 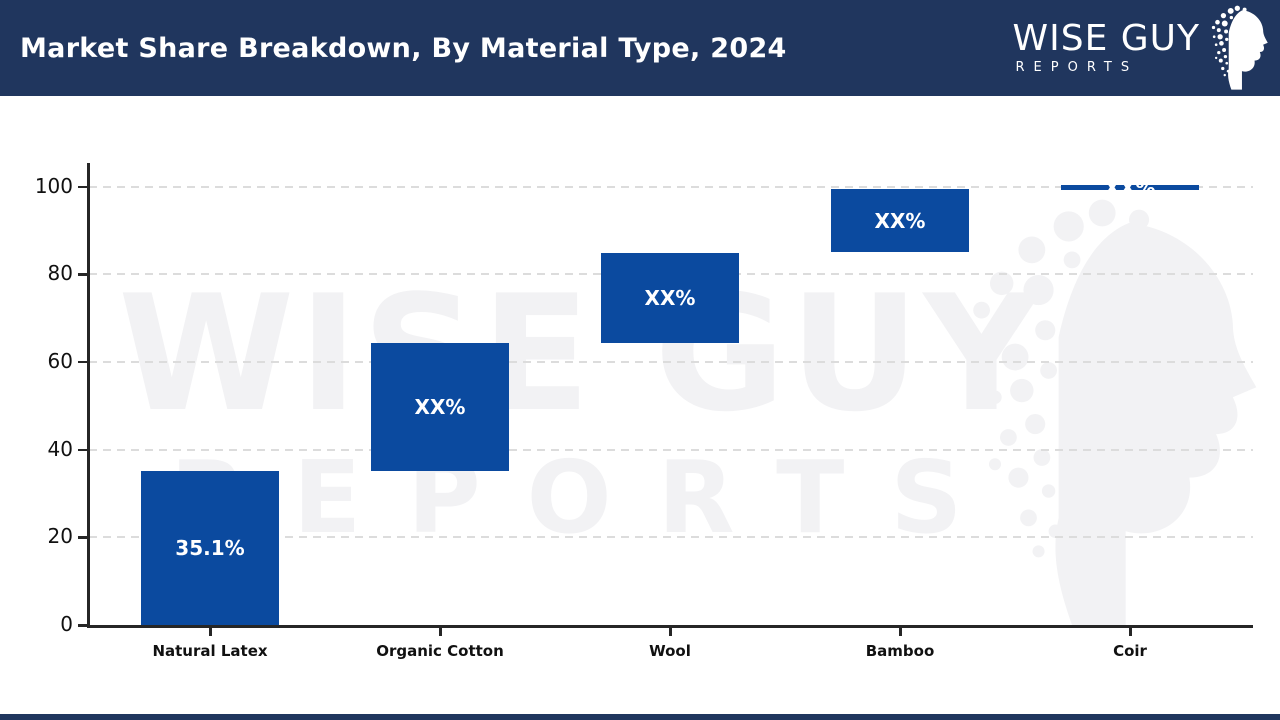 What do you see at coordinates (670, 626) in the screenshot?
I see `x-axis-line` at bounding box center [670, 626].